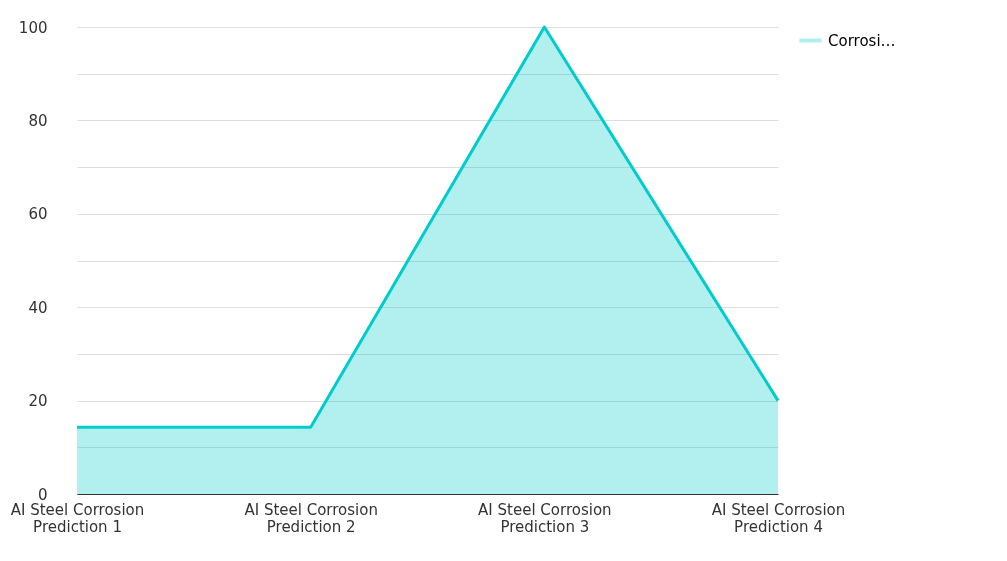 The width and height of the screenshot is (1007, 561). Describe the element at coordinates (311, 518) in the screenshot. I see `x-tick-label: AI Steel Corrosion Prediction 2` at that location.